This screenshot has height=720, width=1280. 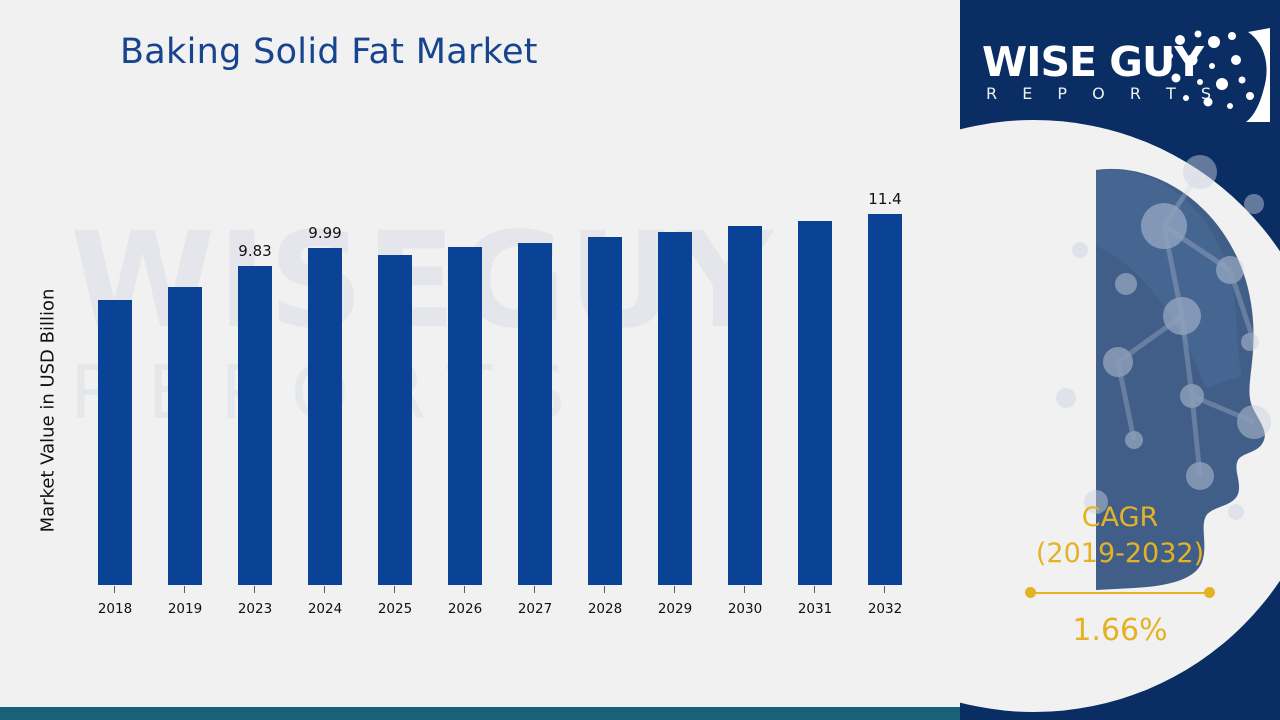 I want to click on x-axis-tick-label: 2031, so click(x=815, y=609).